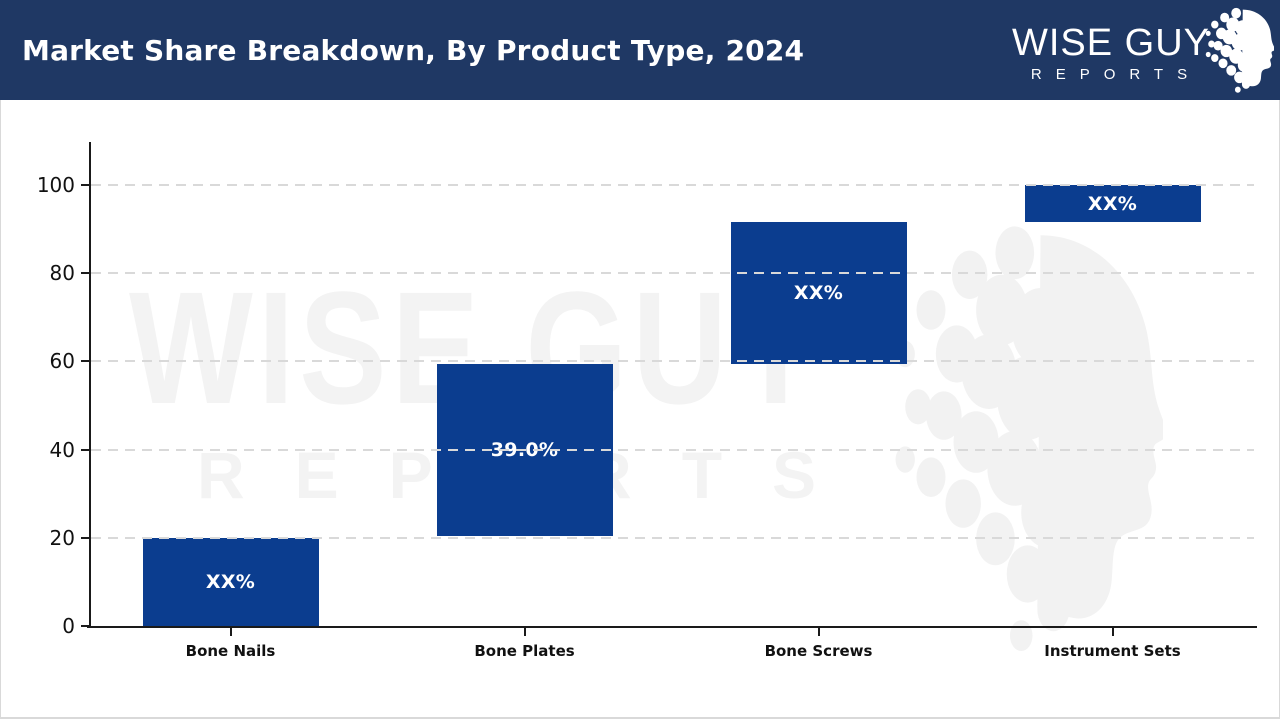 This screenshot has width=1280, height=720. What do you see at coordinates (90, 385) in the screenshot?
I see `y-axis` at bounding box center [90, 385].